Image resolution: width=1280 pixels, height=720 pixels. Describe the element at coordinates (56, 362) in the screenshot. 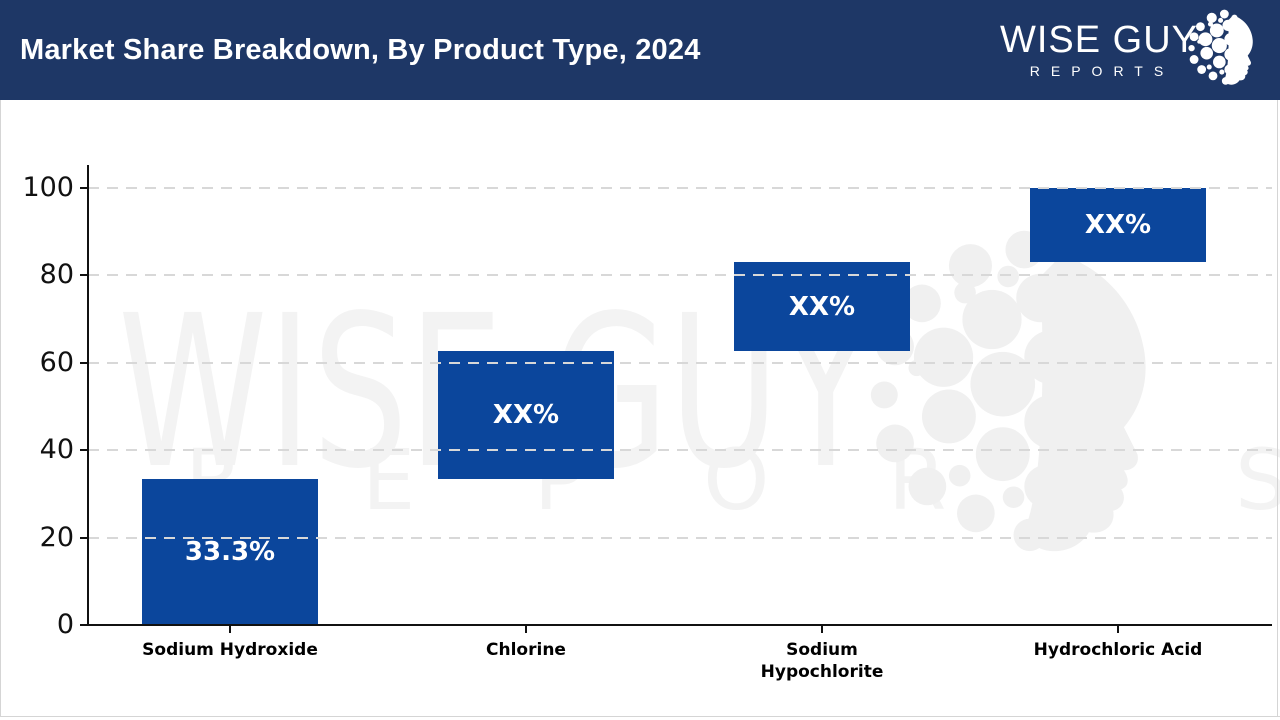

I see `y-tick-label: 60` at that location.